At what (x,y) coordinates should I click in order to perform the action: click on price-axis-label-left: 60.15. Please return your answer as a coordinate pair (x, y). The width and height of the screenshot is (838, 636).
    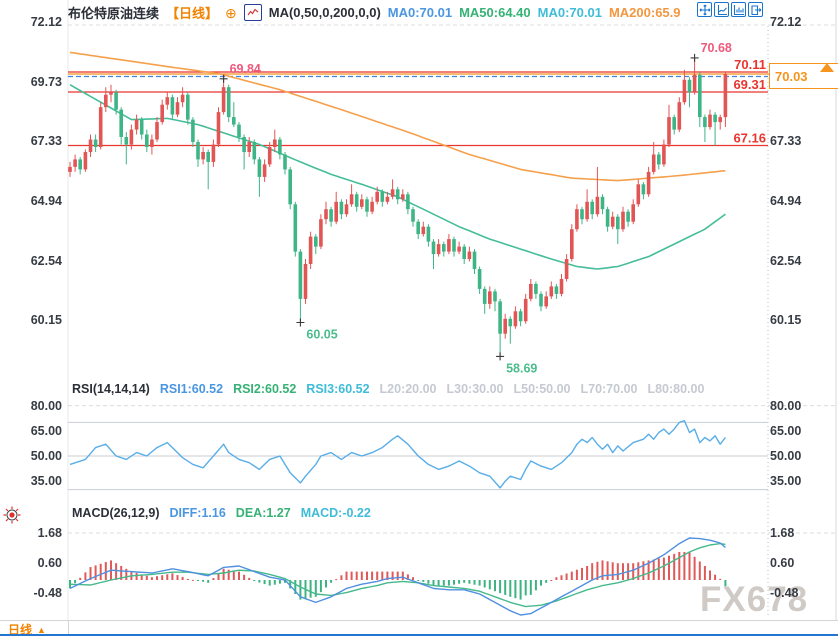
    Looking at the image, I should click on (46, 320).